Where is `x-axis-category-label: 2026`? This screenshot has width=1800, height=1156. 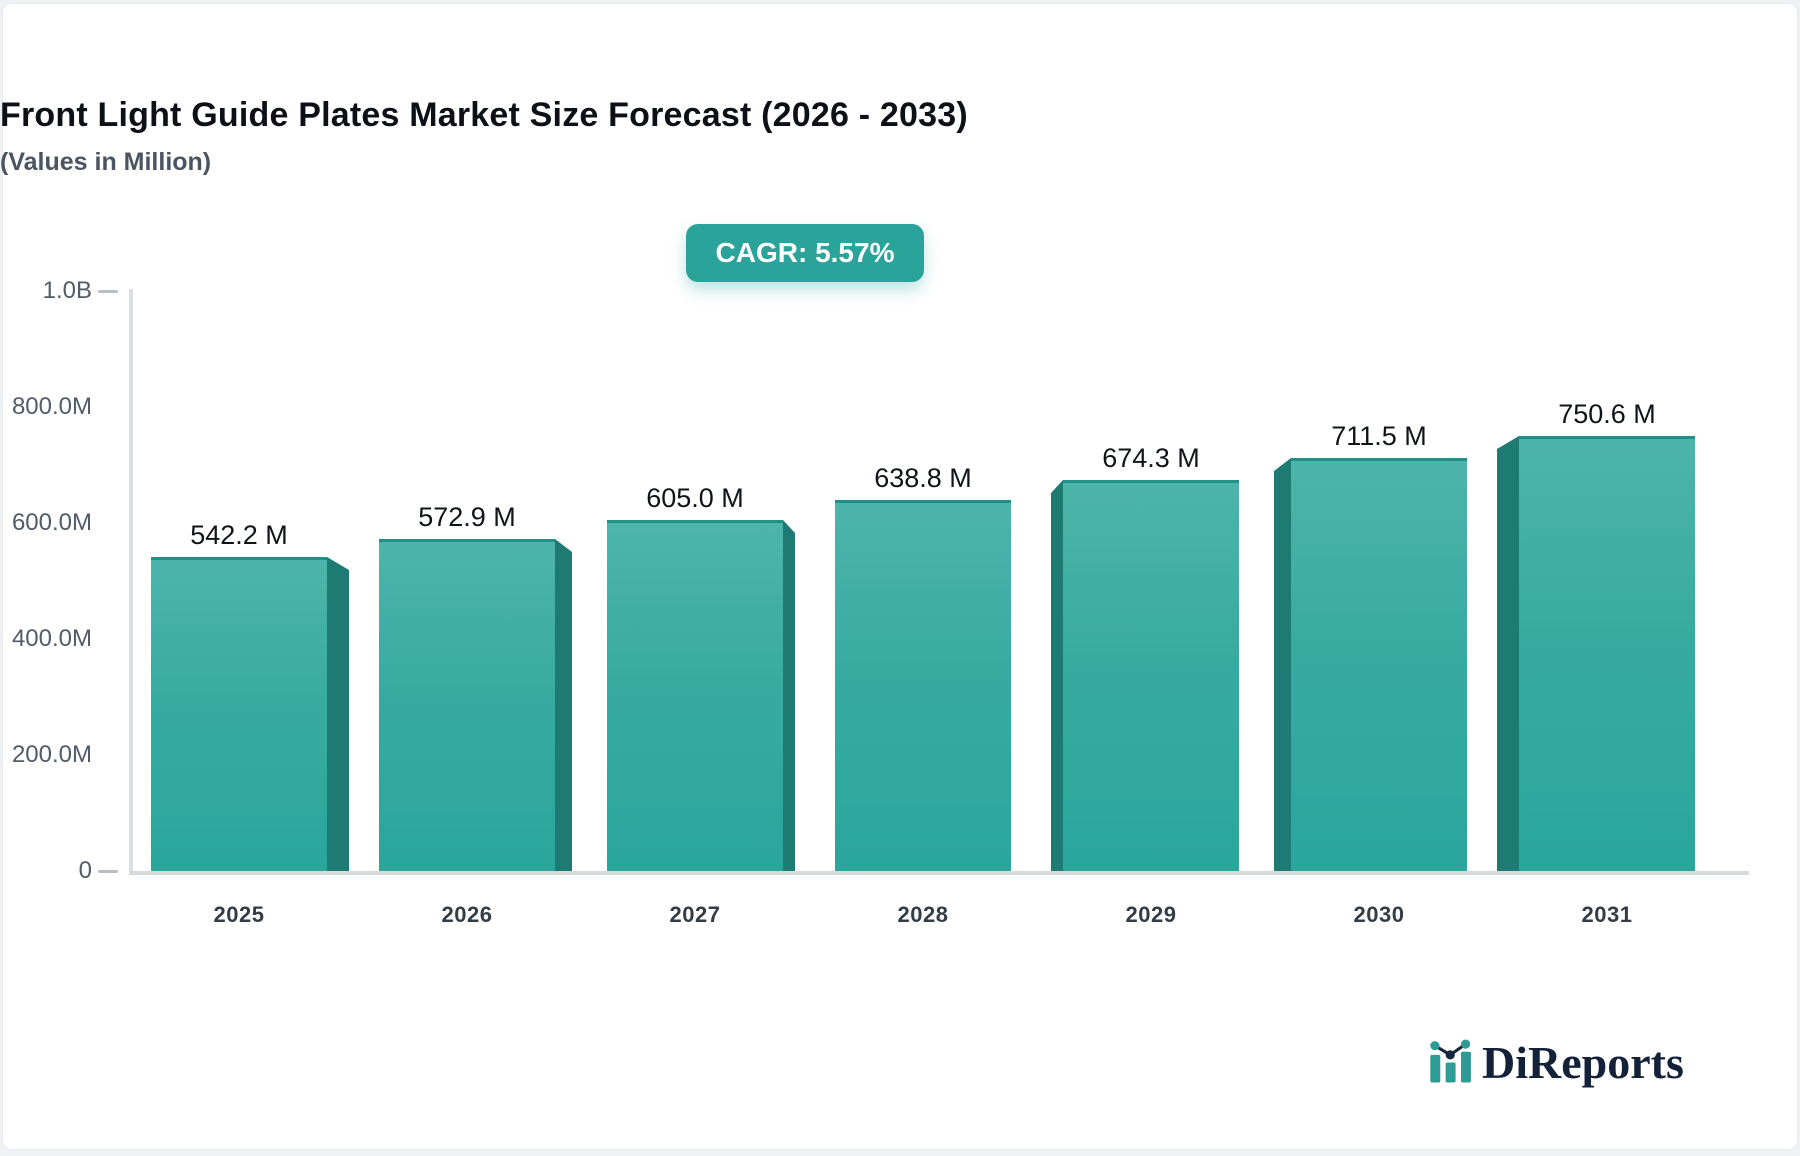
x-axis-category-label: 2026 is located at coordinates (467, 914).